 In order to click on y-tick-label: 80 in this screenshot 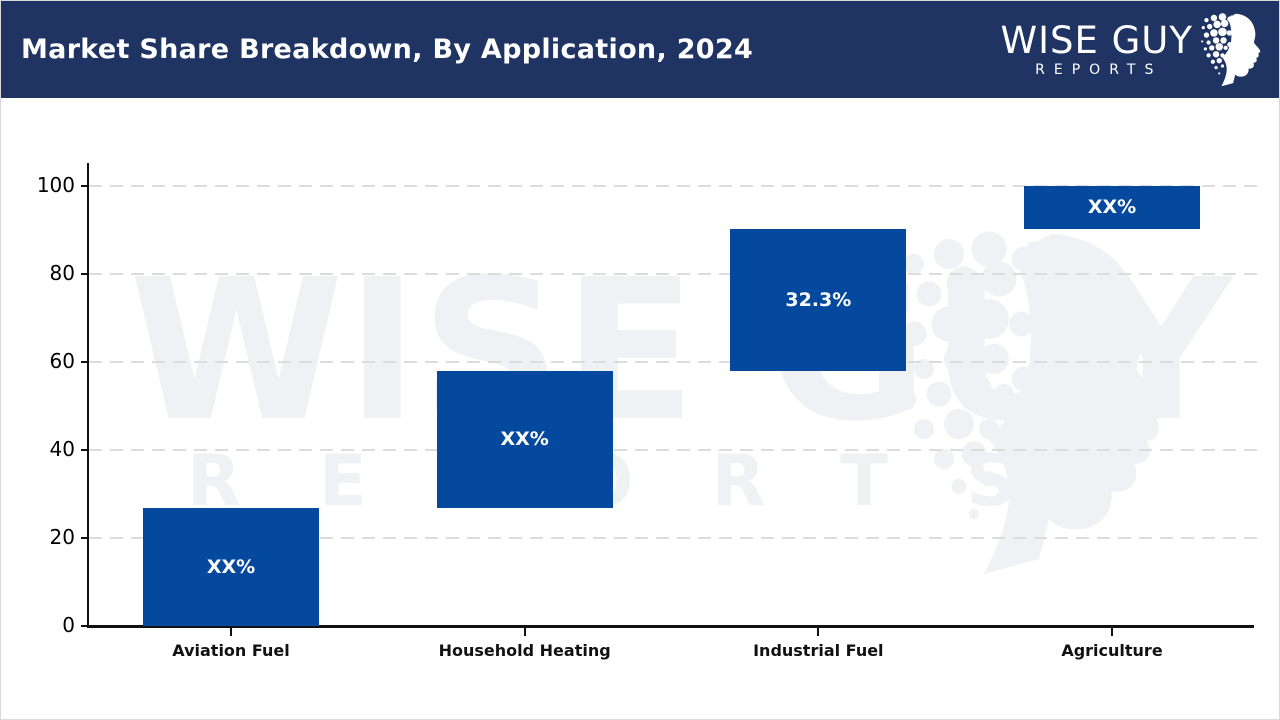, I will do `click(62, 273)`.